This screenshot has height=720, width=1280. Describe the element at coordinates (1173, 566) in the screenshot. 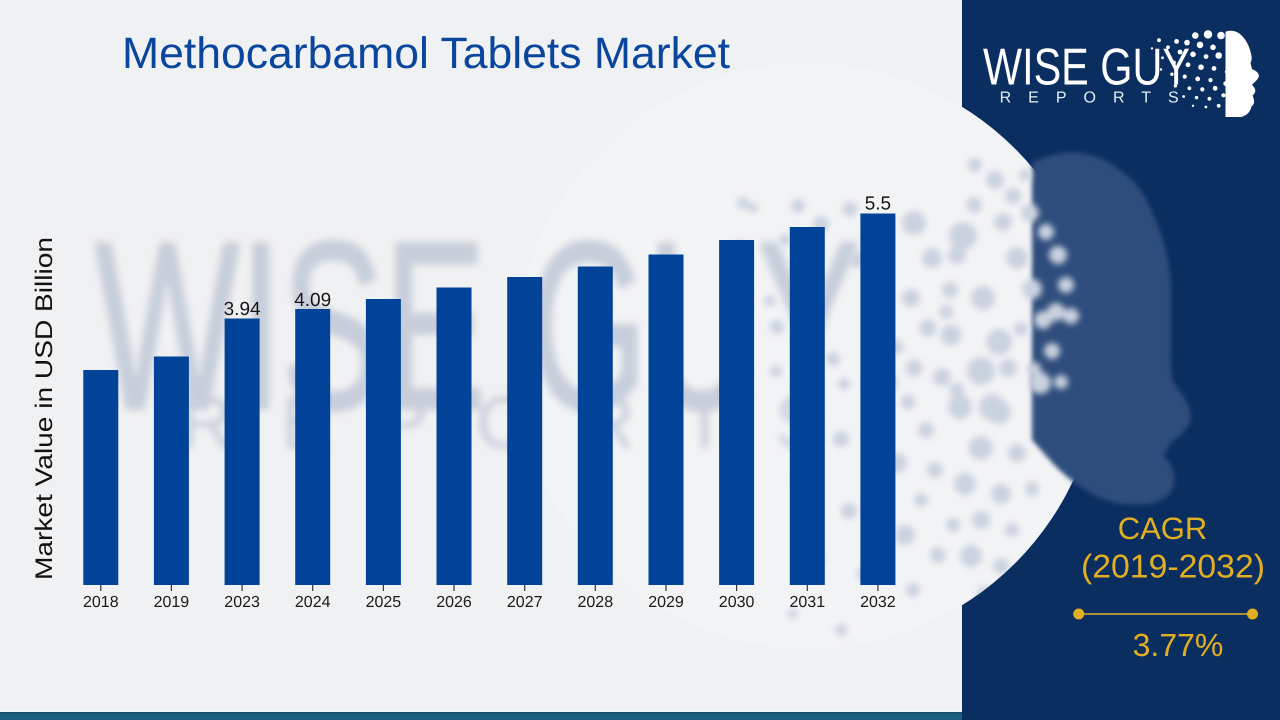

I see `svg-text: (2019-2032)` at that location.